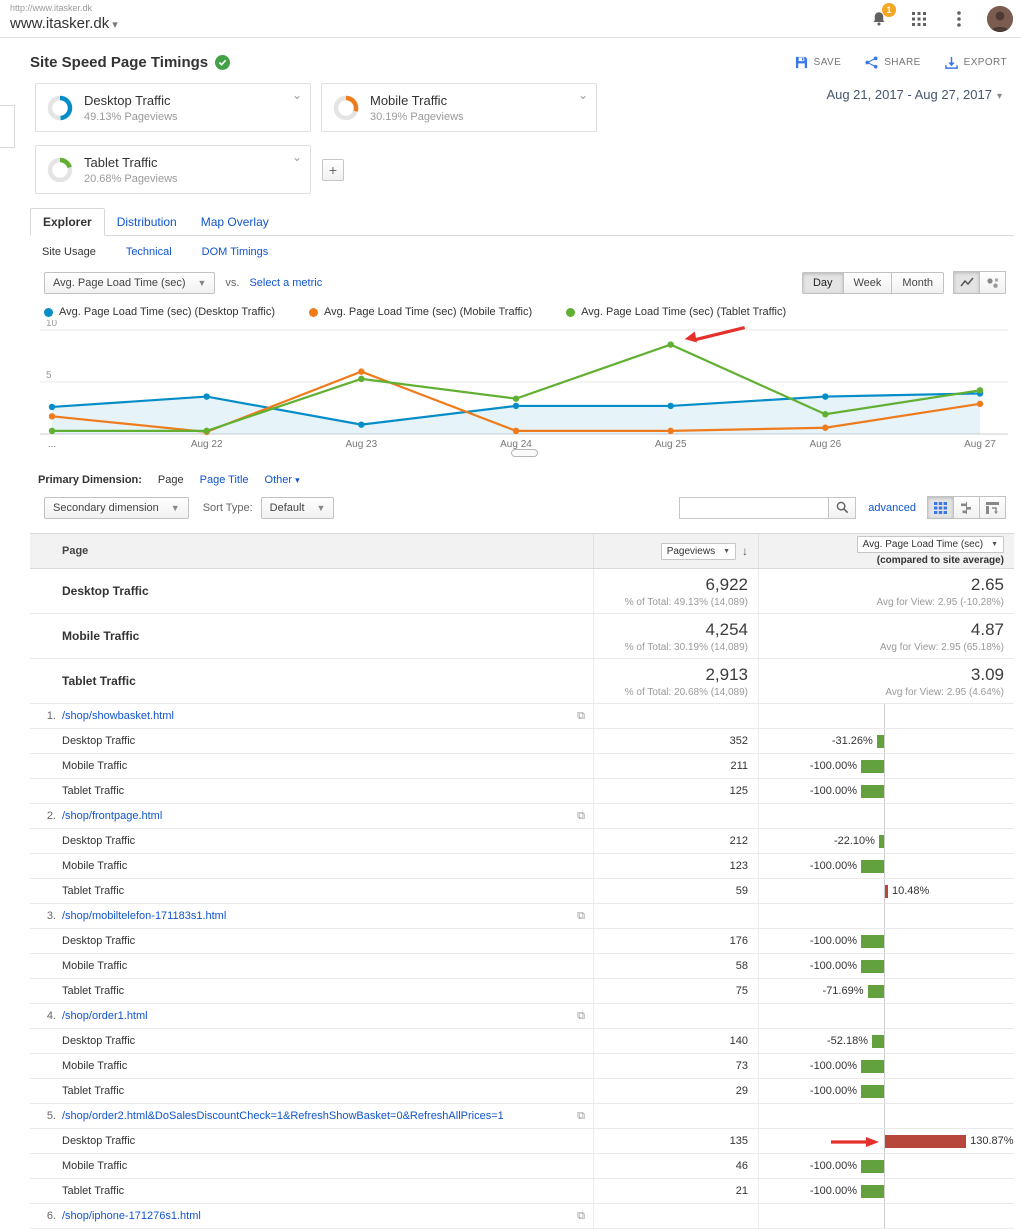  I want to click on pageviews-value: 46, so click(675, 1166).